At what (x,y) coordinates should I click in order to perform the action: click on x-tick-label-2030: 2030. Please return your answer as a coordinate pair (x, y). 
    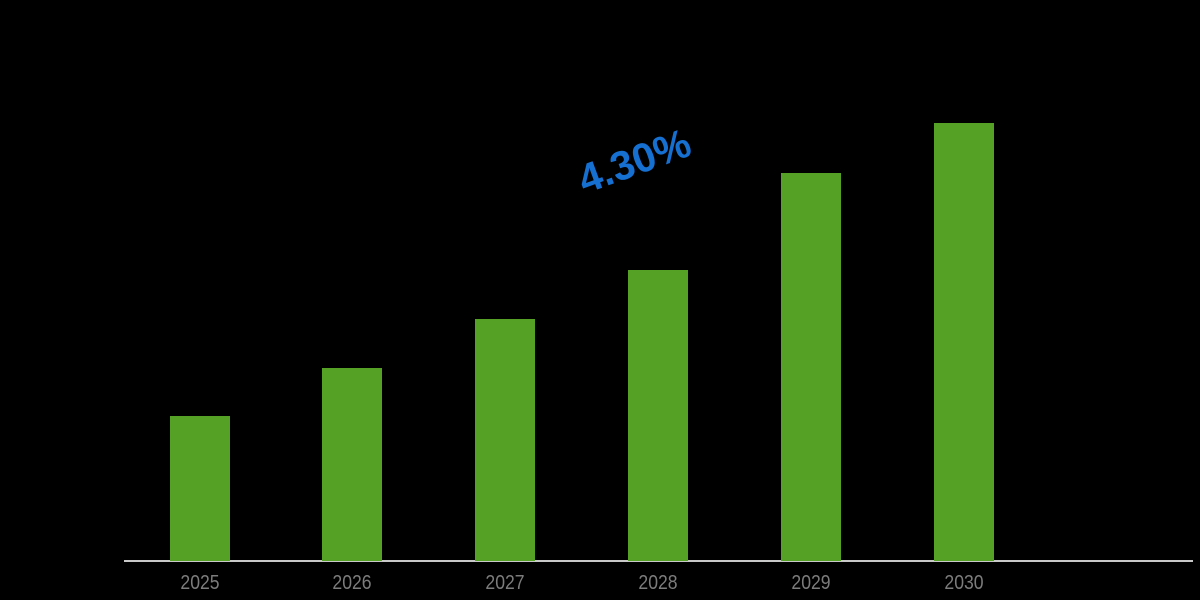
    Looking at the image, I should click on (964, 583).